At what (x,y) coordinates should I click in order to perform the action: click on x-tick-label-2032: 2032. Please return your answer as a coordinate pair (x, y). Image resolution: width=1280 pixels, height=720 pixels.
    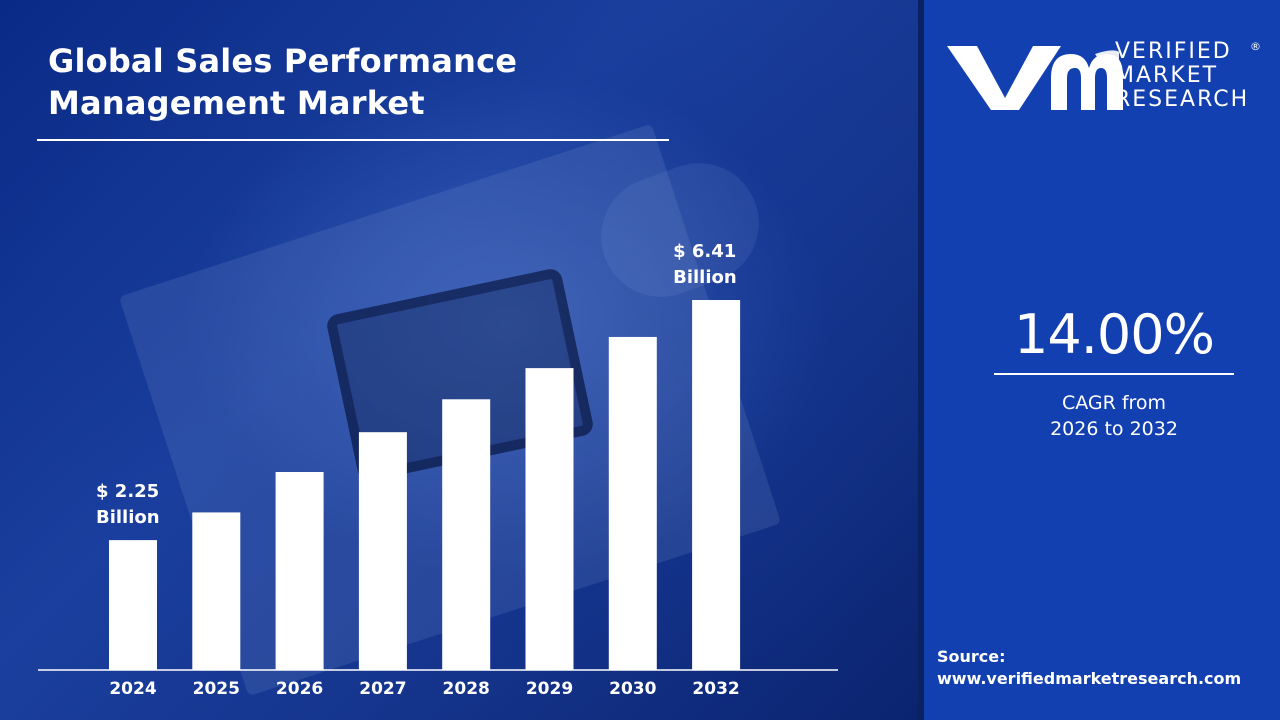
    Looking at the image, I should click on (715, 689).